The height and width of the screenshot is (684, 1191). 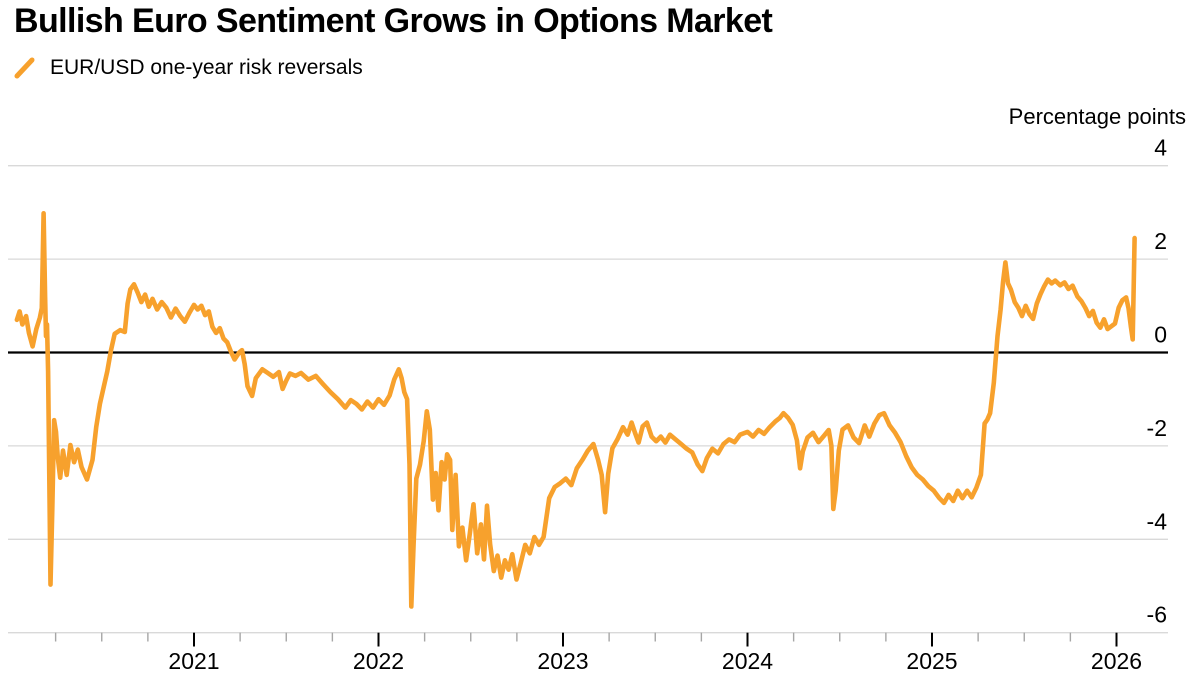 I want to click on x-axis-ticks, so click(x=586, y=639).